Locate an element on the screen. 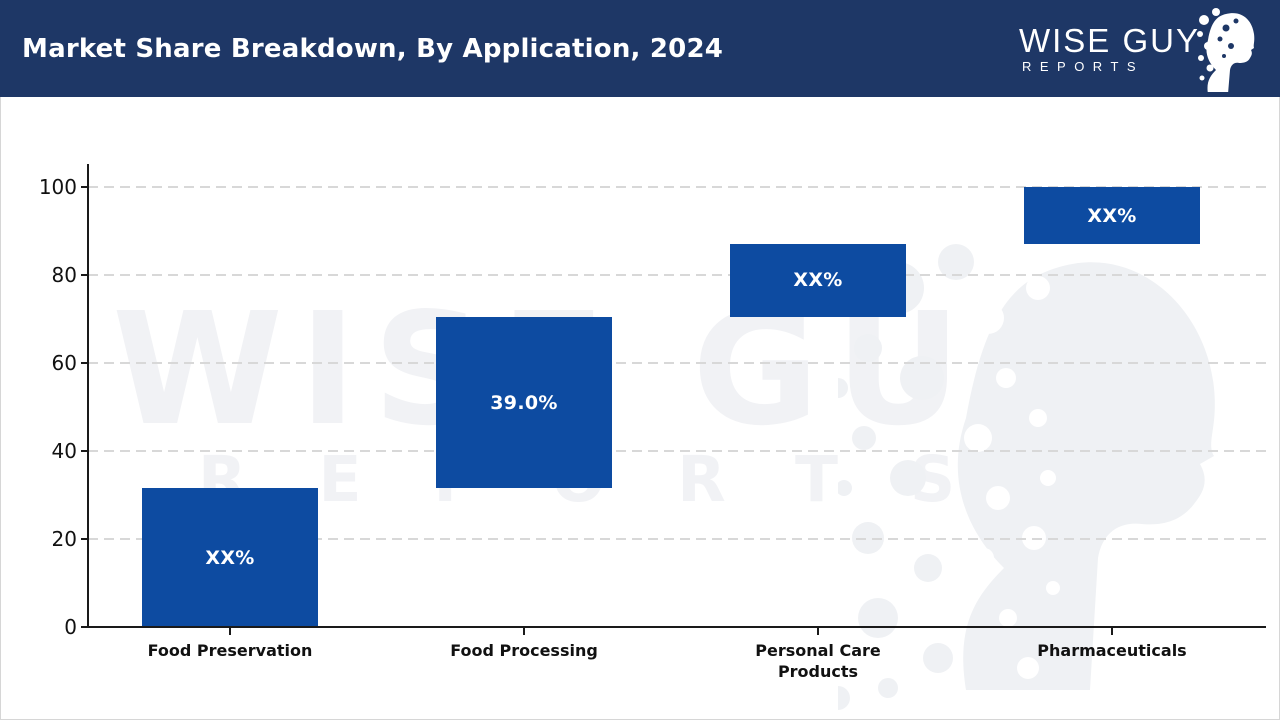 This screenshot has width=1280, height=720. y-axis-tick-label: 0 is located at coordinates (70, 627).